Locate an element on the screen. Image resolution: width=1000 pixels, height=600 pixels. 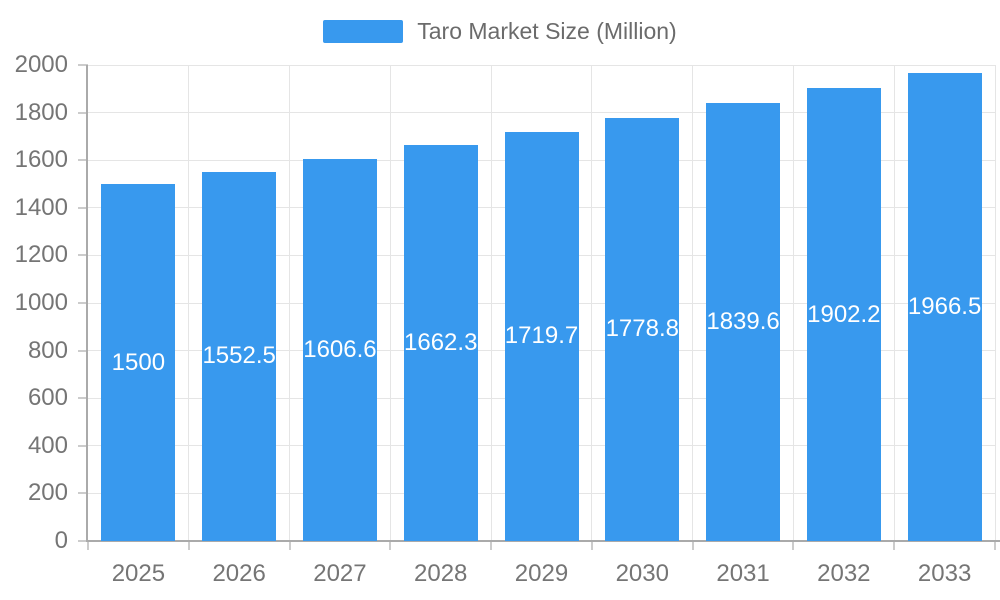
bar-2026 is located at coordinates (239, 356).